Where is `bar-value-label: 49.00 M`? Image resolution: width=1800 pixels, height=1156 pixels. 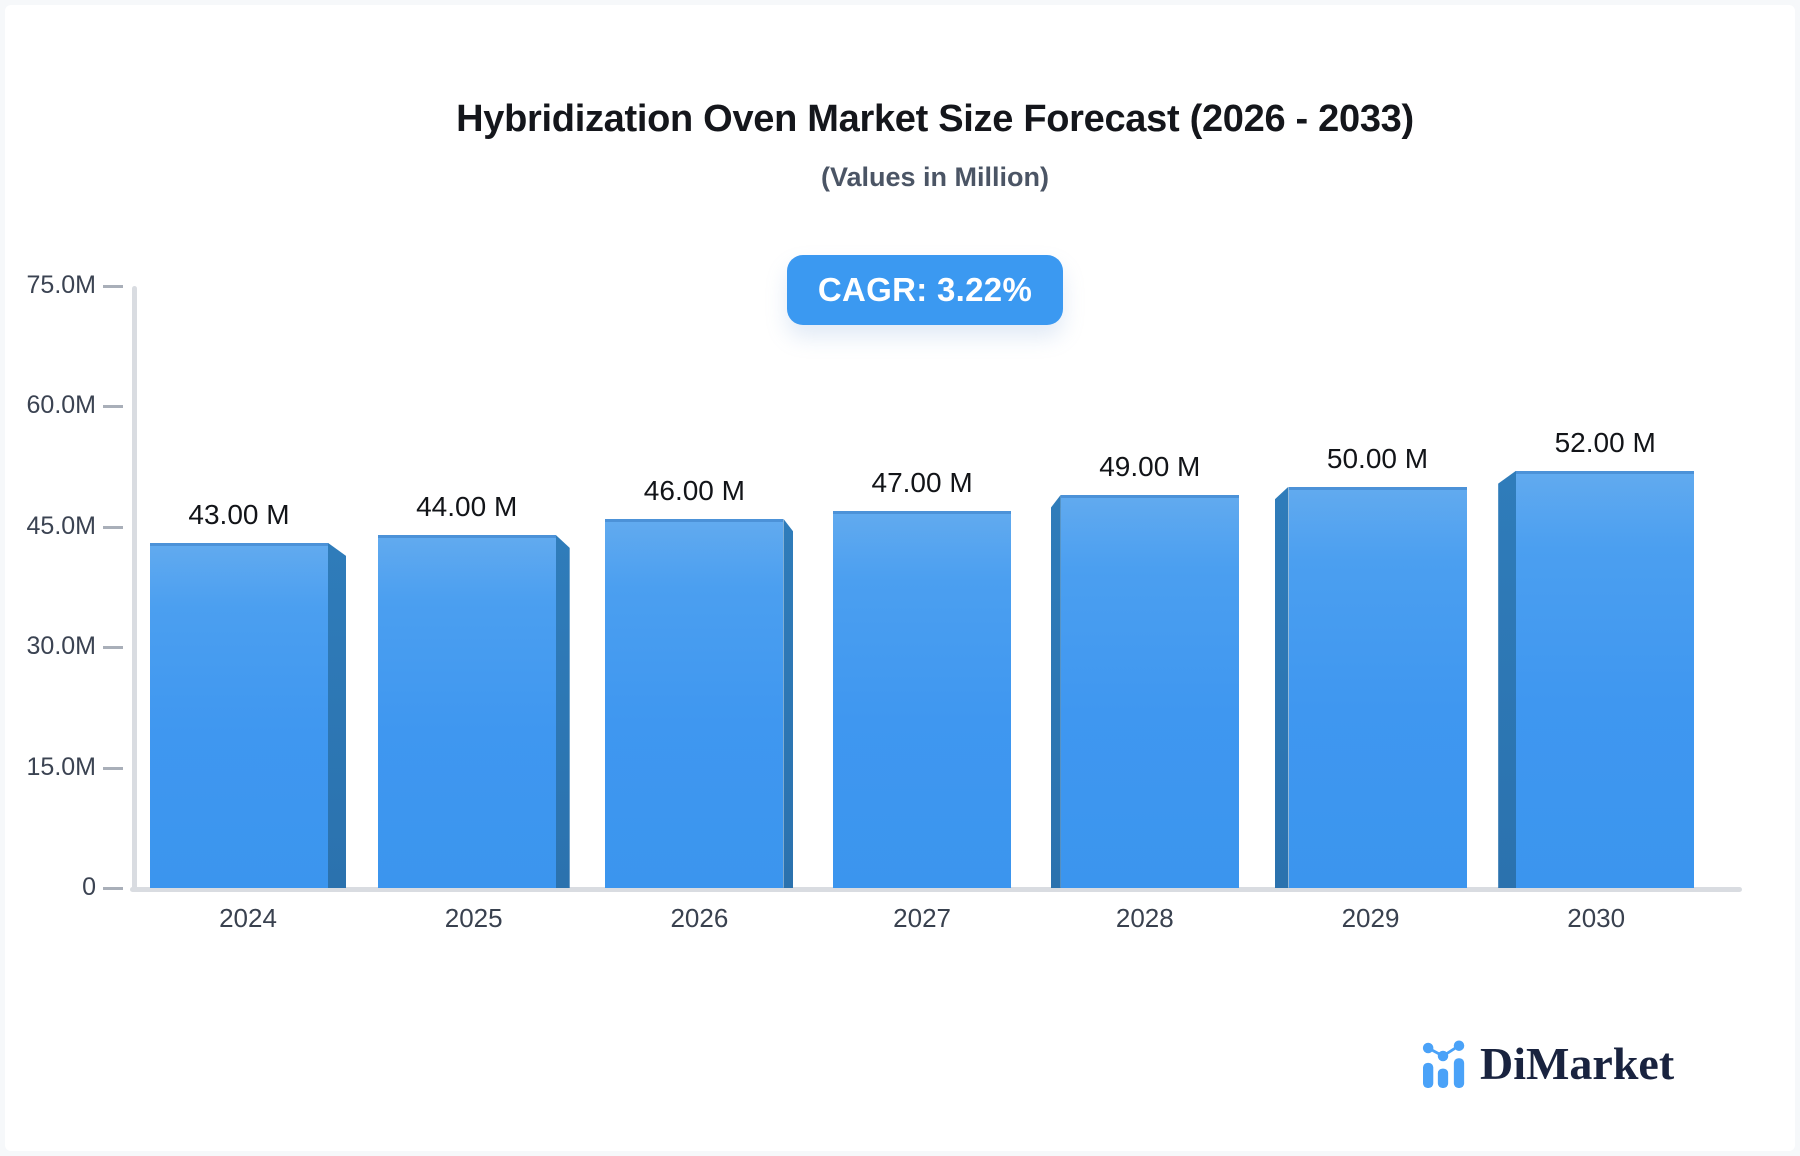 bar-value-label: 49.00 M is located at coordinates (1150, 466).